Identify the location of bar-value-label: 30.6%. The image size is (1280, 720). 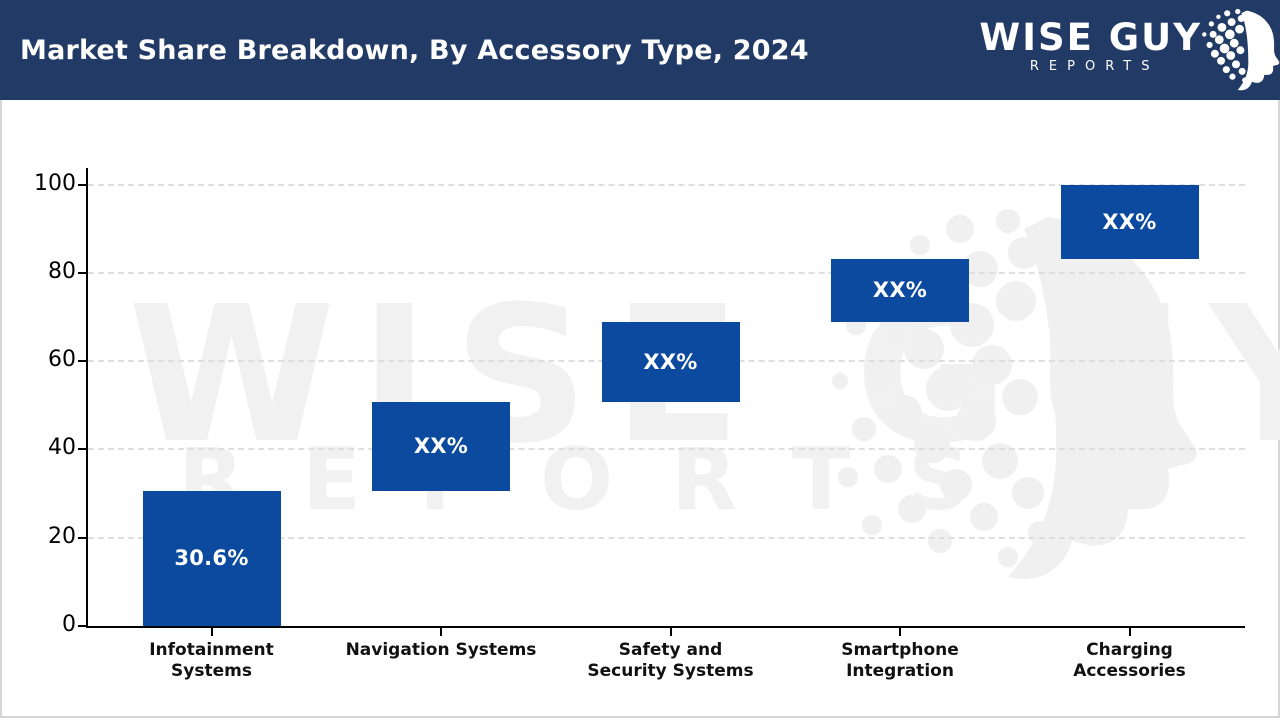
(211, 558).